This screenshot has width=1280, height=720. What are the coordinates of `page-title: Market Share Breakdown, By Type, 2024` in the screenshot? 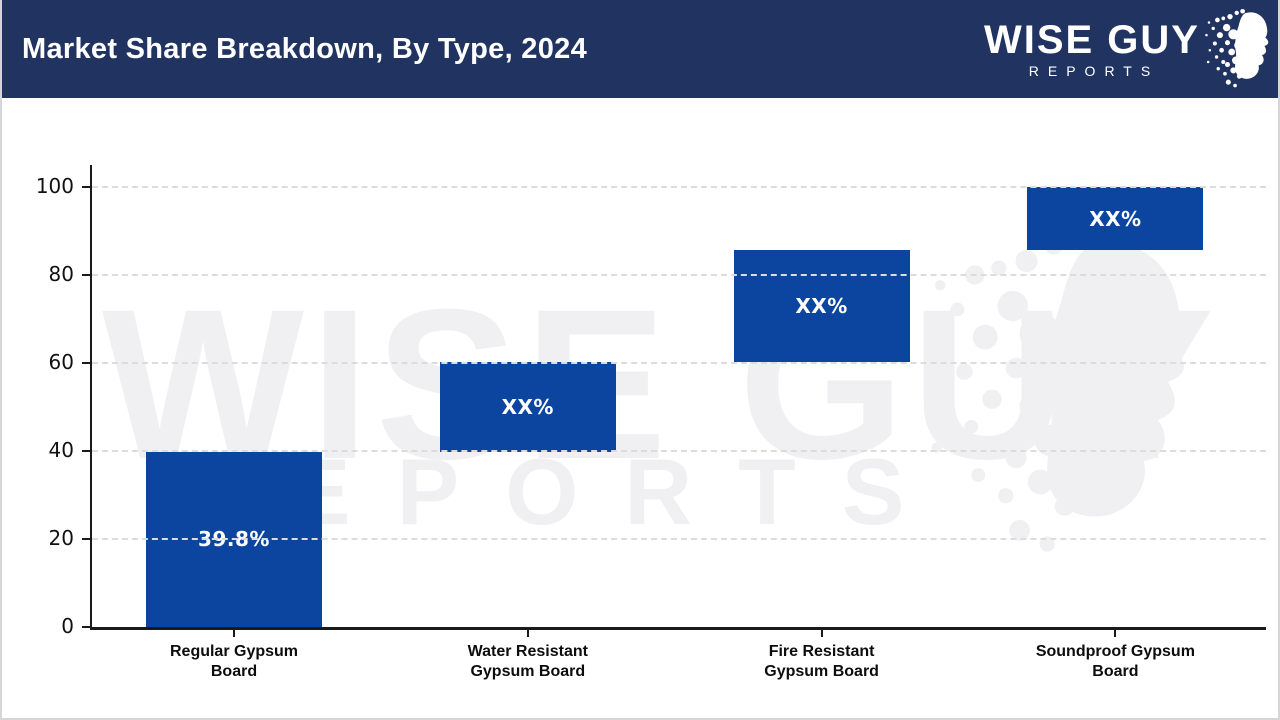 It's located at (305, 48).